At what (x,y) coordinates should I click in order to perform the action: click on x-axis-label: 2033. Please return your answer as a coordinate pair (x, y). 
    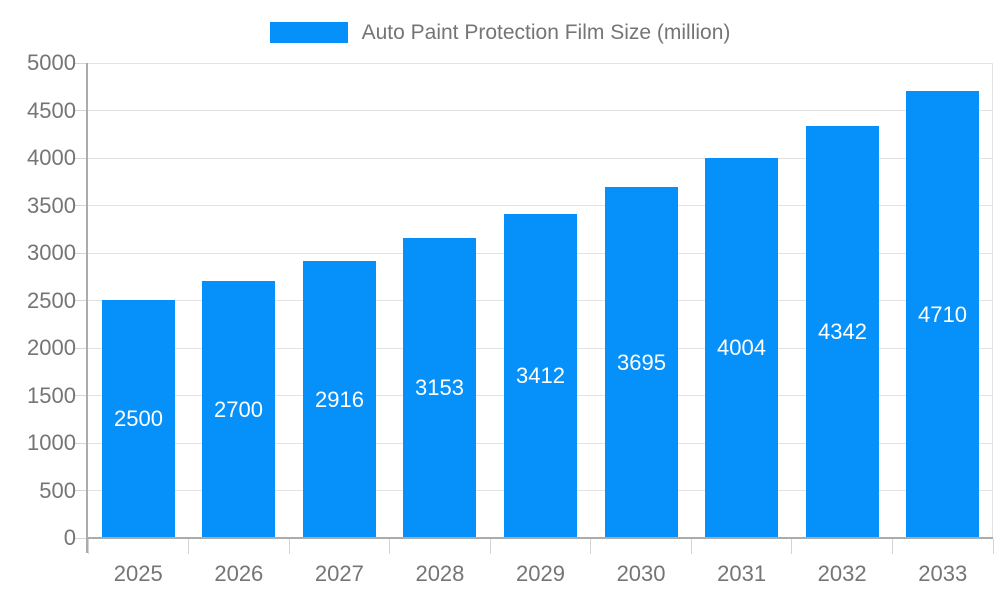
    Looking at the image, I should click on (943, 573).